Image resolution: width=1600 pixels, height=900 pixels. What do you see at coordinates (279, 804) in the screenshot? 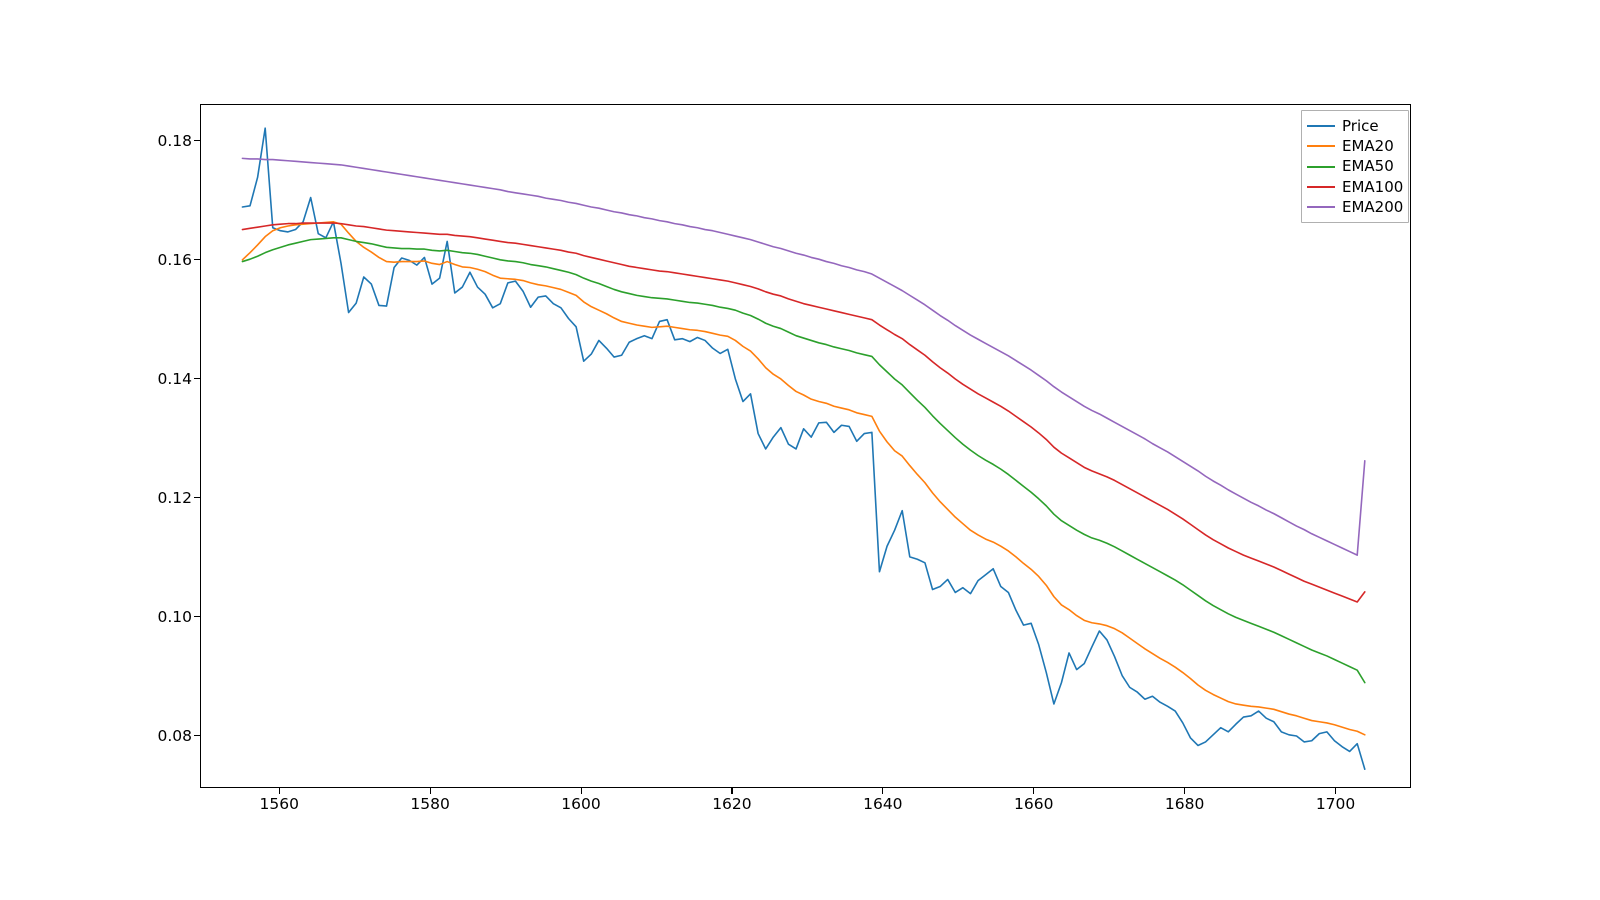
I see `x-tick-label: 1560` at bounding box center [279, 804].